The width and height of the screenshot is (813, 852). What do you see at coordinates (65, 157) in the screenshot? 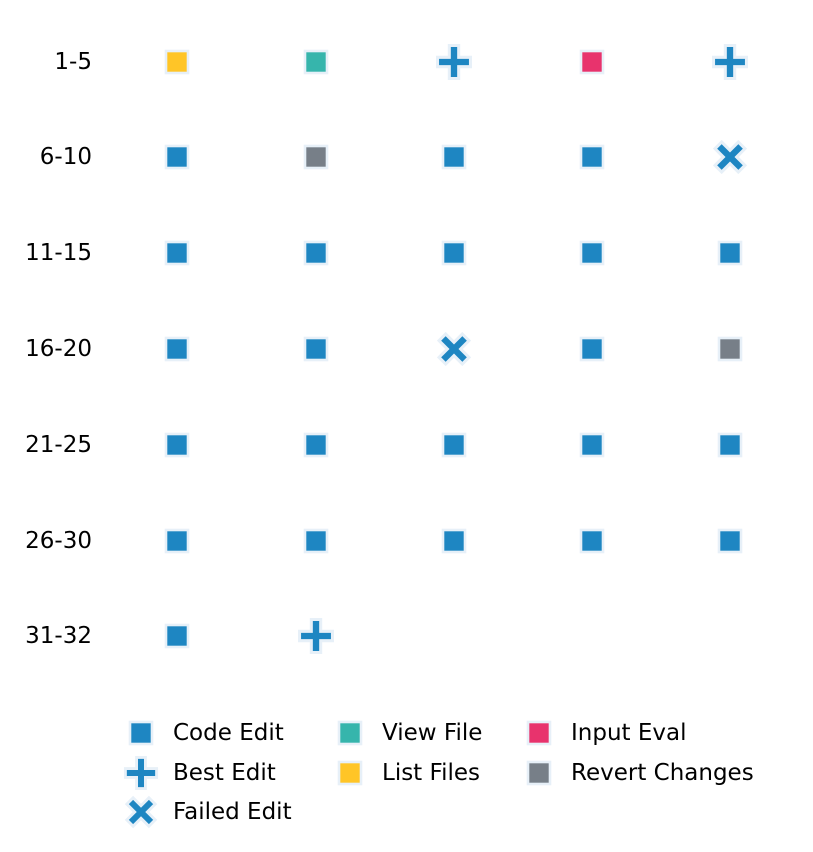
I see `row-label: 6-10` at bounding box center [65, 157].